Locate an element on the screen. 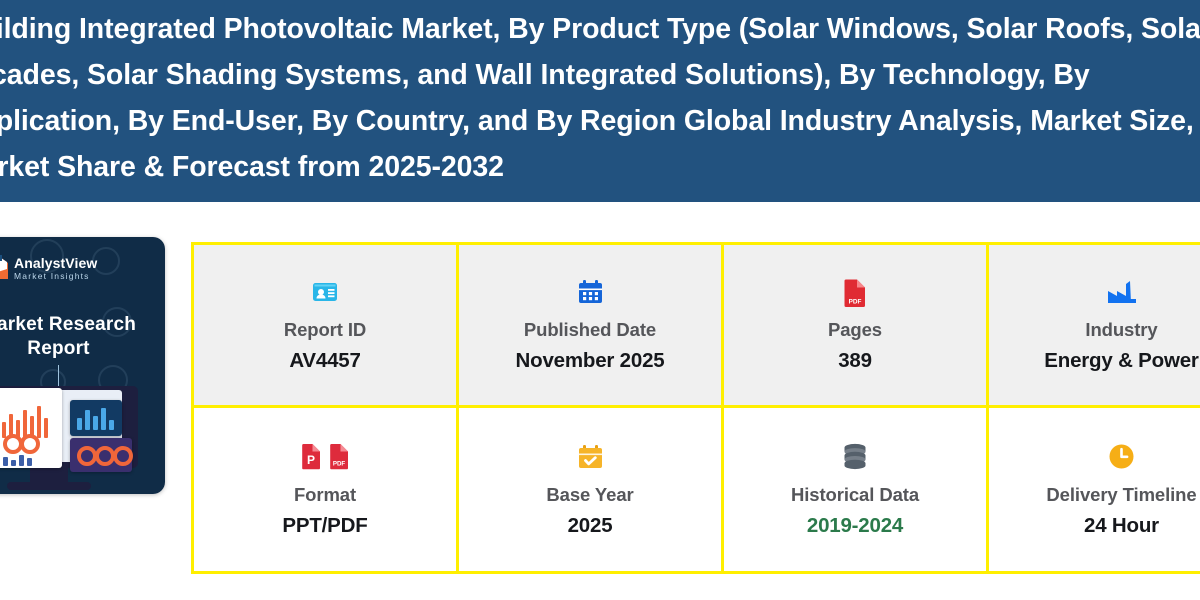  chart-card-top-right is located at coordinates (96, 418).